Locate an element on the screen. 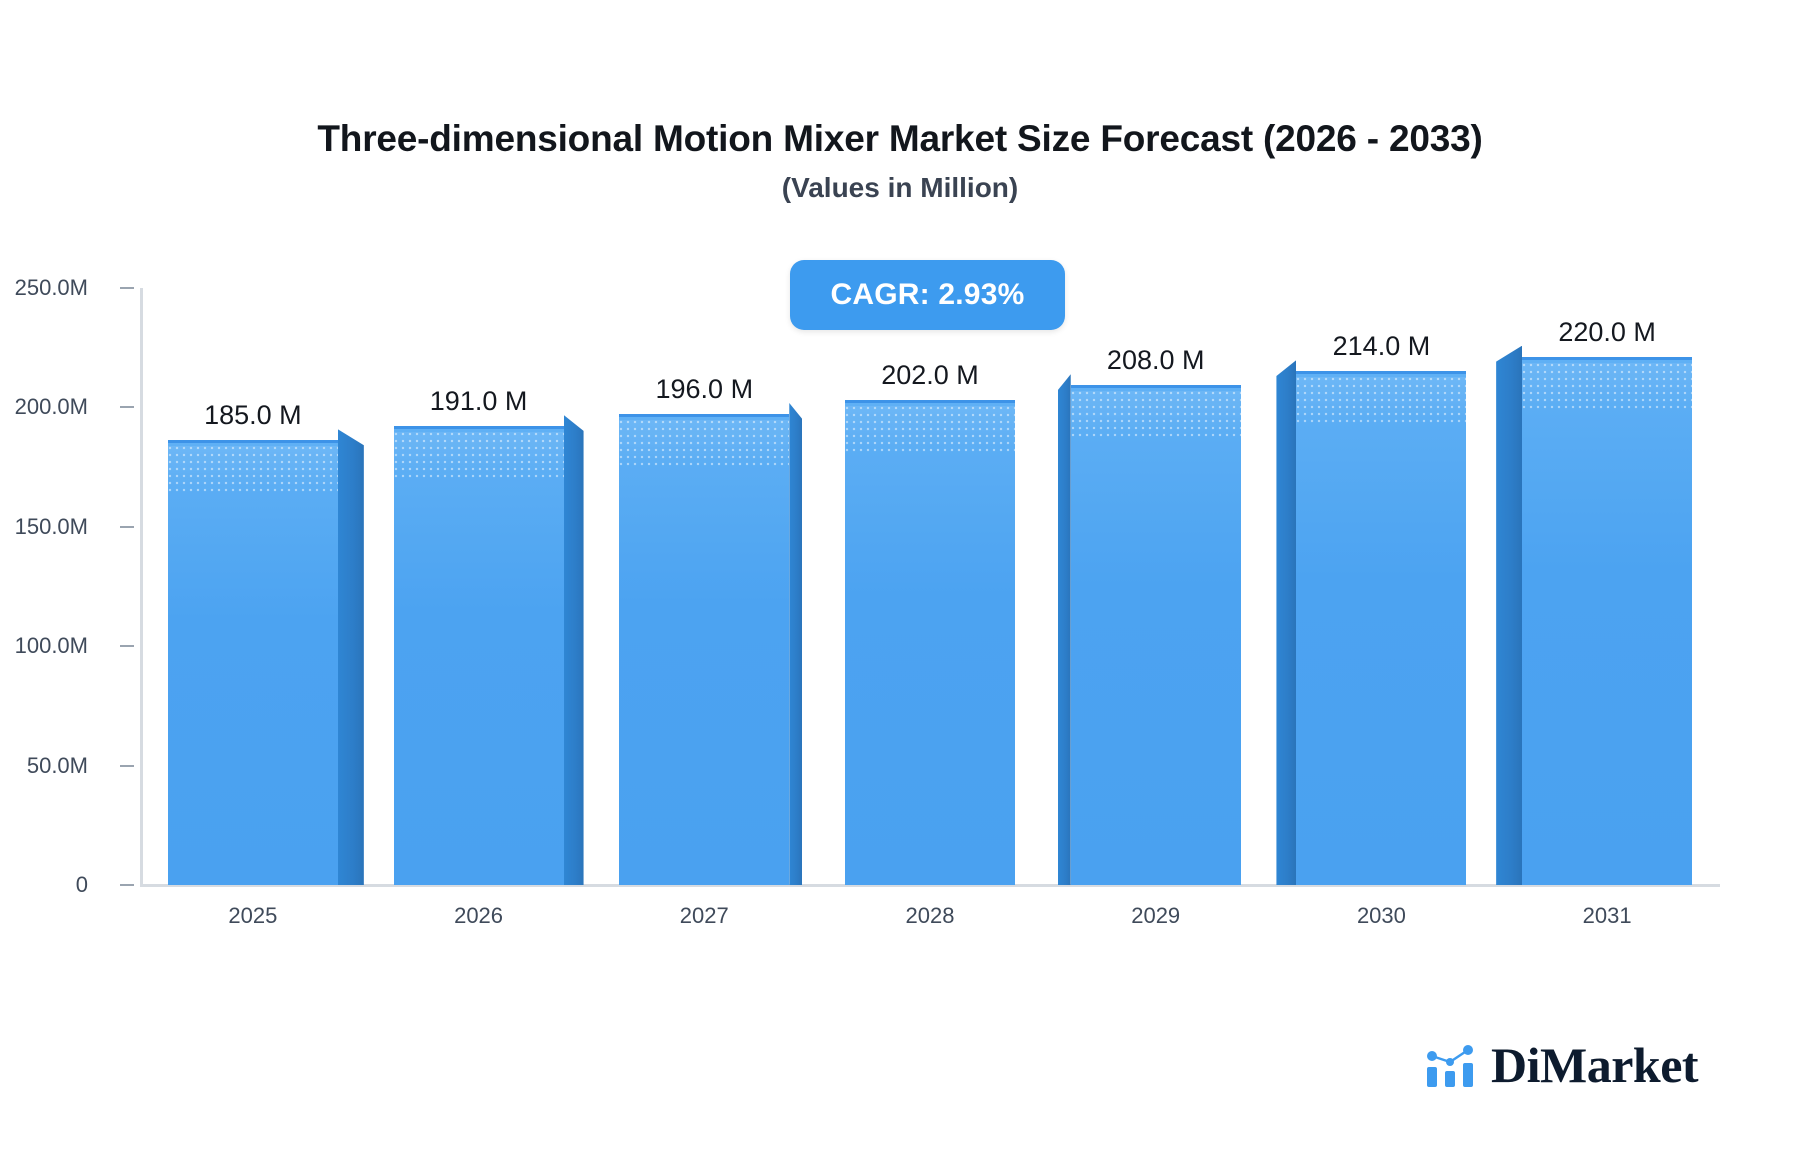  y-axis-line is located at coordinates (141, 586).